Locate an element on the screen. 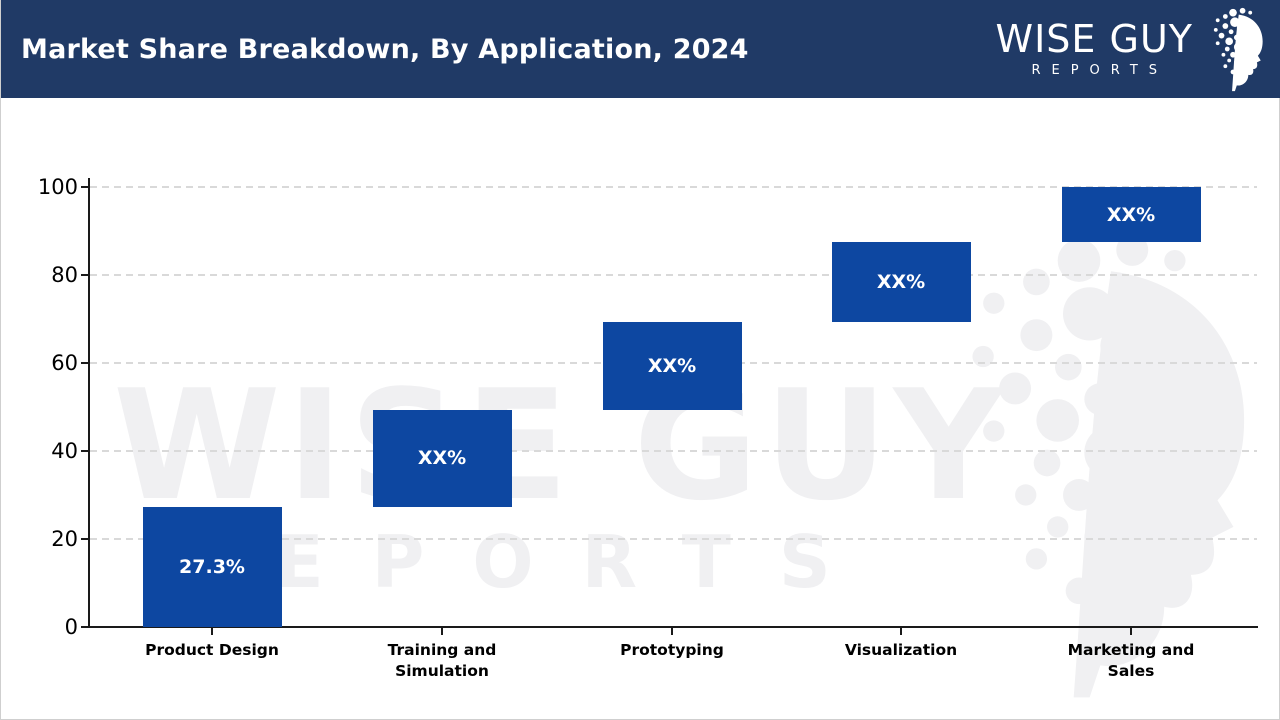  y-tick-label: 40 is located at coordinates (64, 451).